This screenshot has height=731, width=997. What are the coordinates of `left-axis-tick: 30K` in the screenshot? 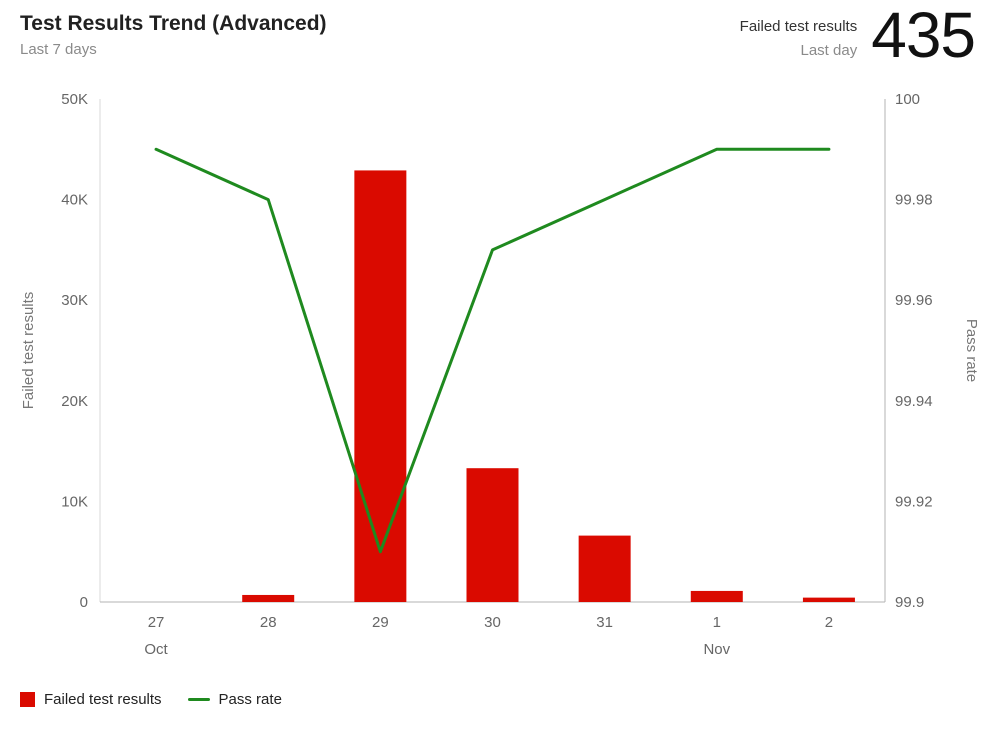 It's located at (74, 300).